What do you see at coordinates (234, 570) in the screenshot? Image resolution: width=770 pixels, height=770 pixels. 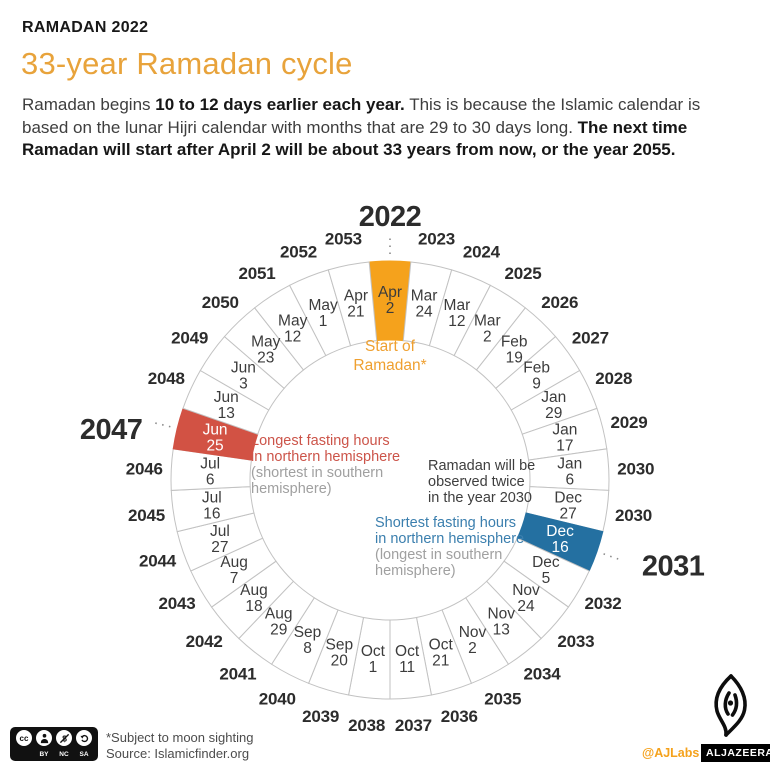 I see `segment-date-label: Aug 7` at bounding box center [234, 570].